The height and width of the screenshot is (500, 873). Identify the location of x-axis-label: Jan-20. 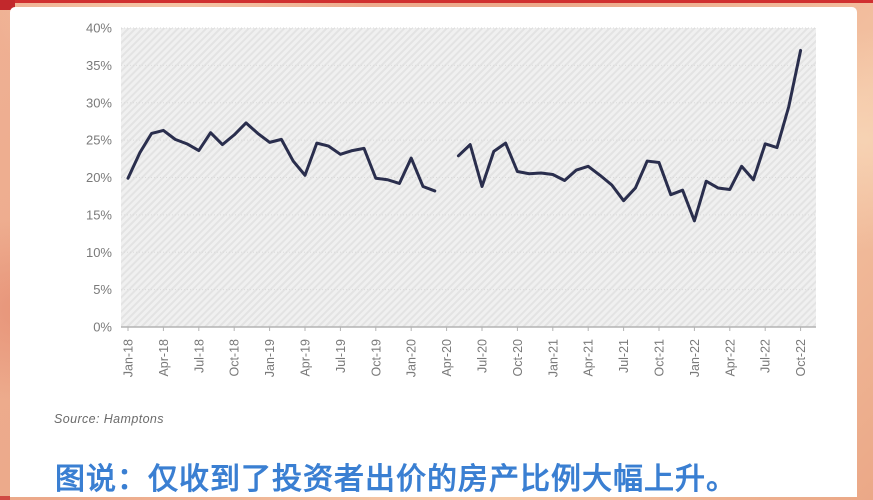
(412, 358).